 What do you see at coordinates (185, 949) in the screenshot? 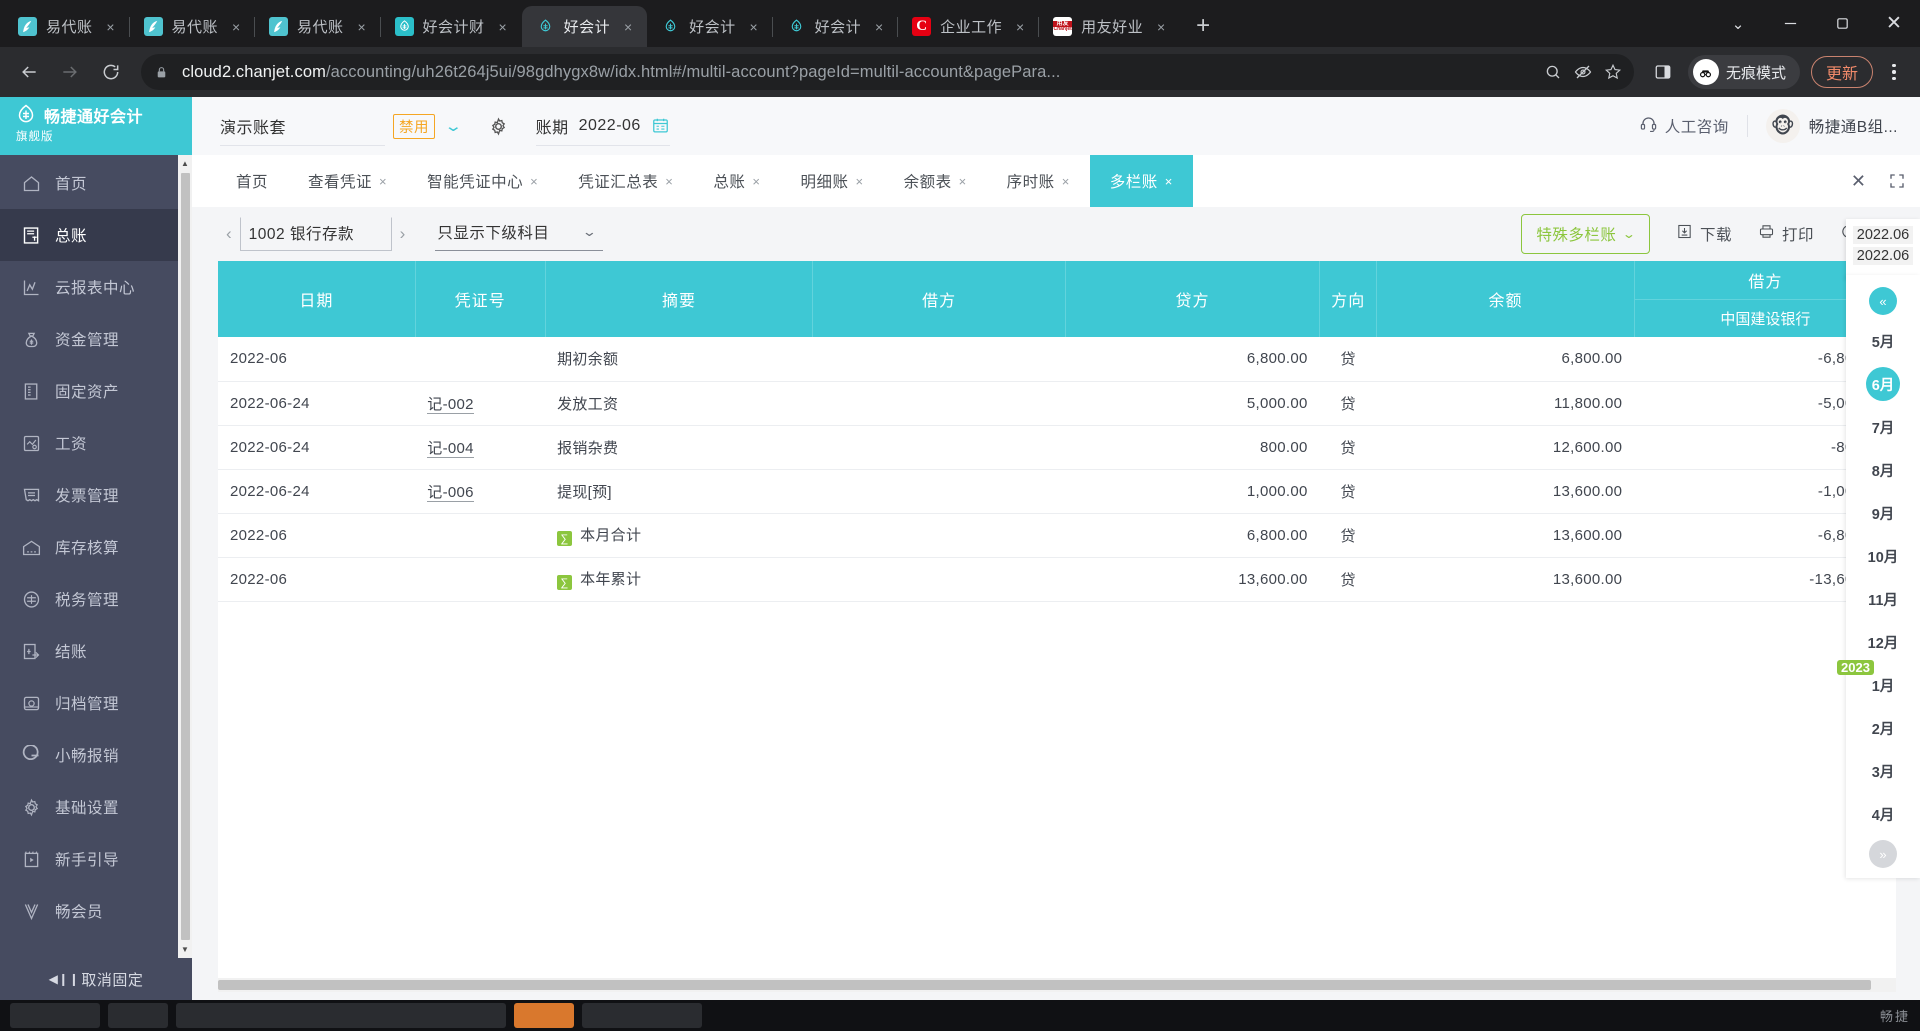
I see `scroll-down-icon: ▼` at bounding box center [185, 949].